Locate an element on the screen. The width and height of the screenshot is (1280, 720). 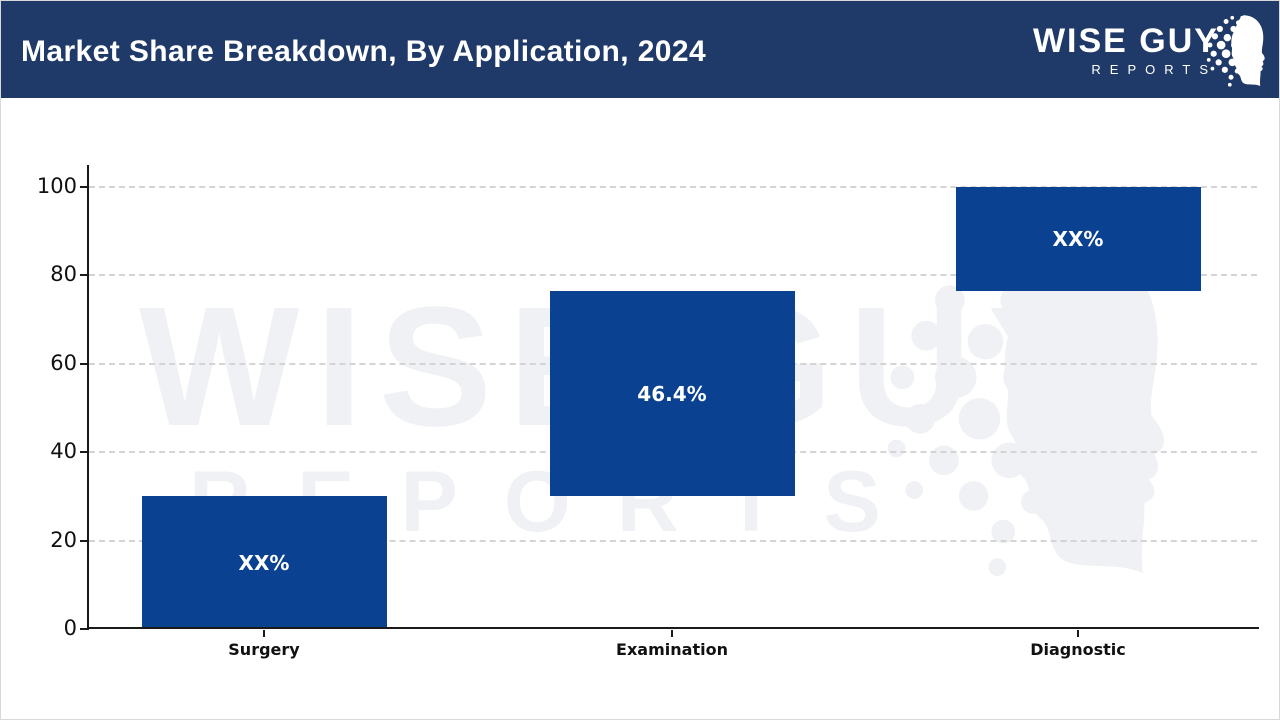
bar-diagnostic: XX% is located at coordinates (1078, 239).